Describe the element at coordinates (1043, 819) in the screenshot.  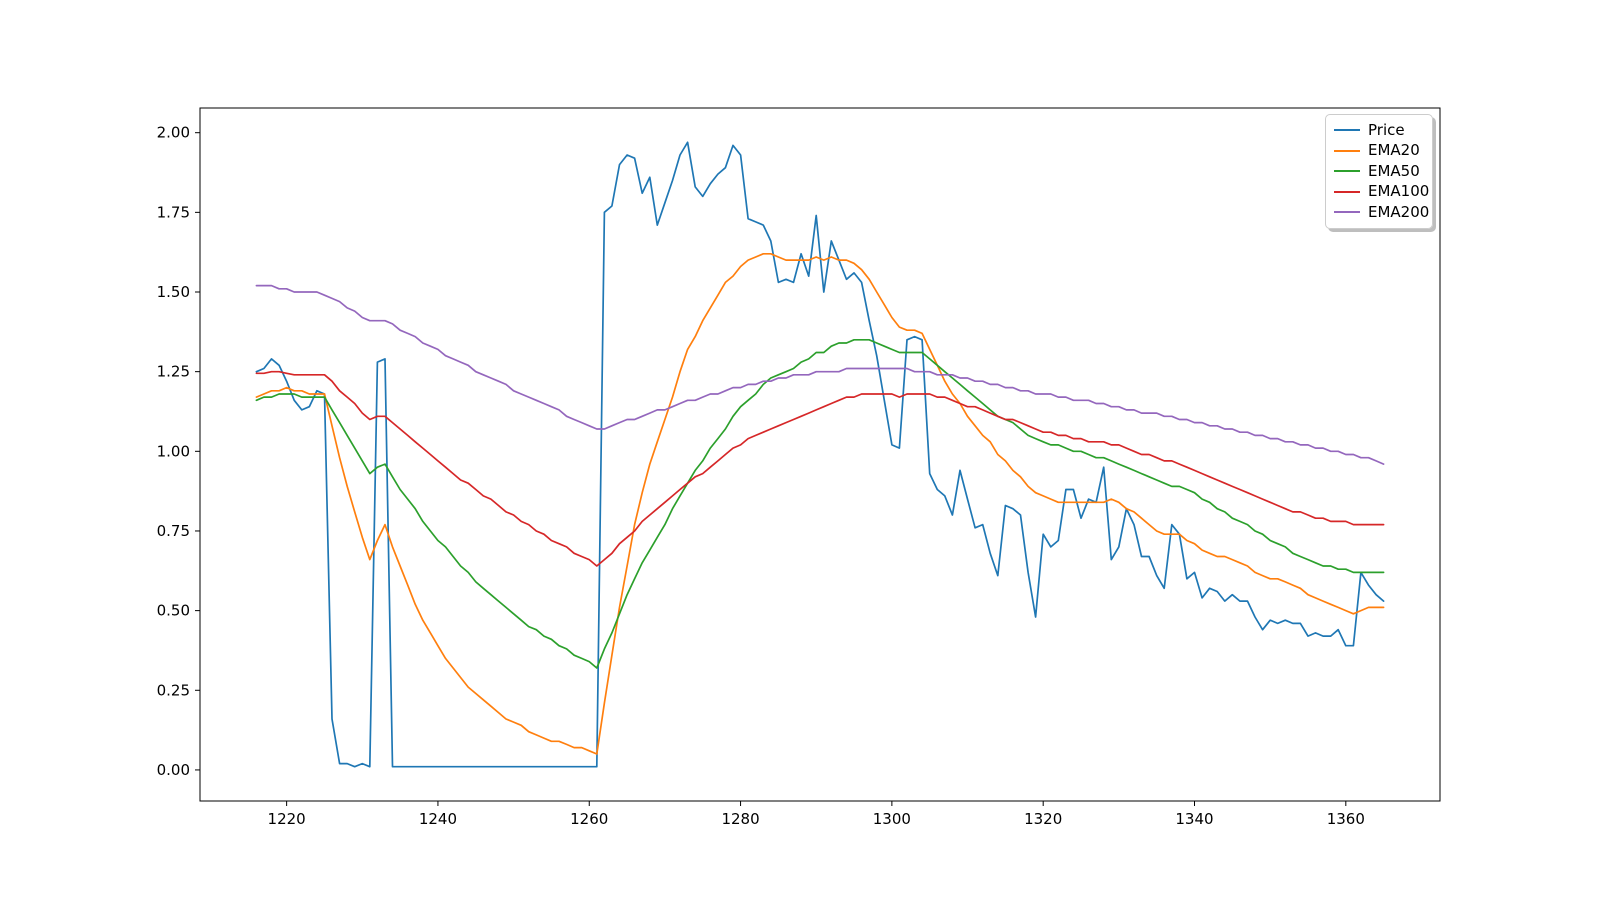
I see `x-axis-tick-label: 1320` at that location.